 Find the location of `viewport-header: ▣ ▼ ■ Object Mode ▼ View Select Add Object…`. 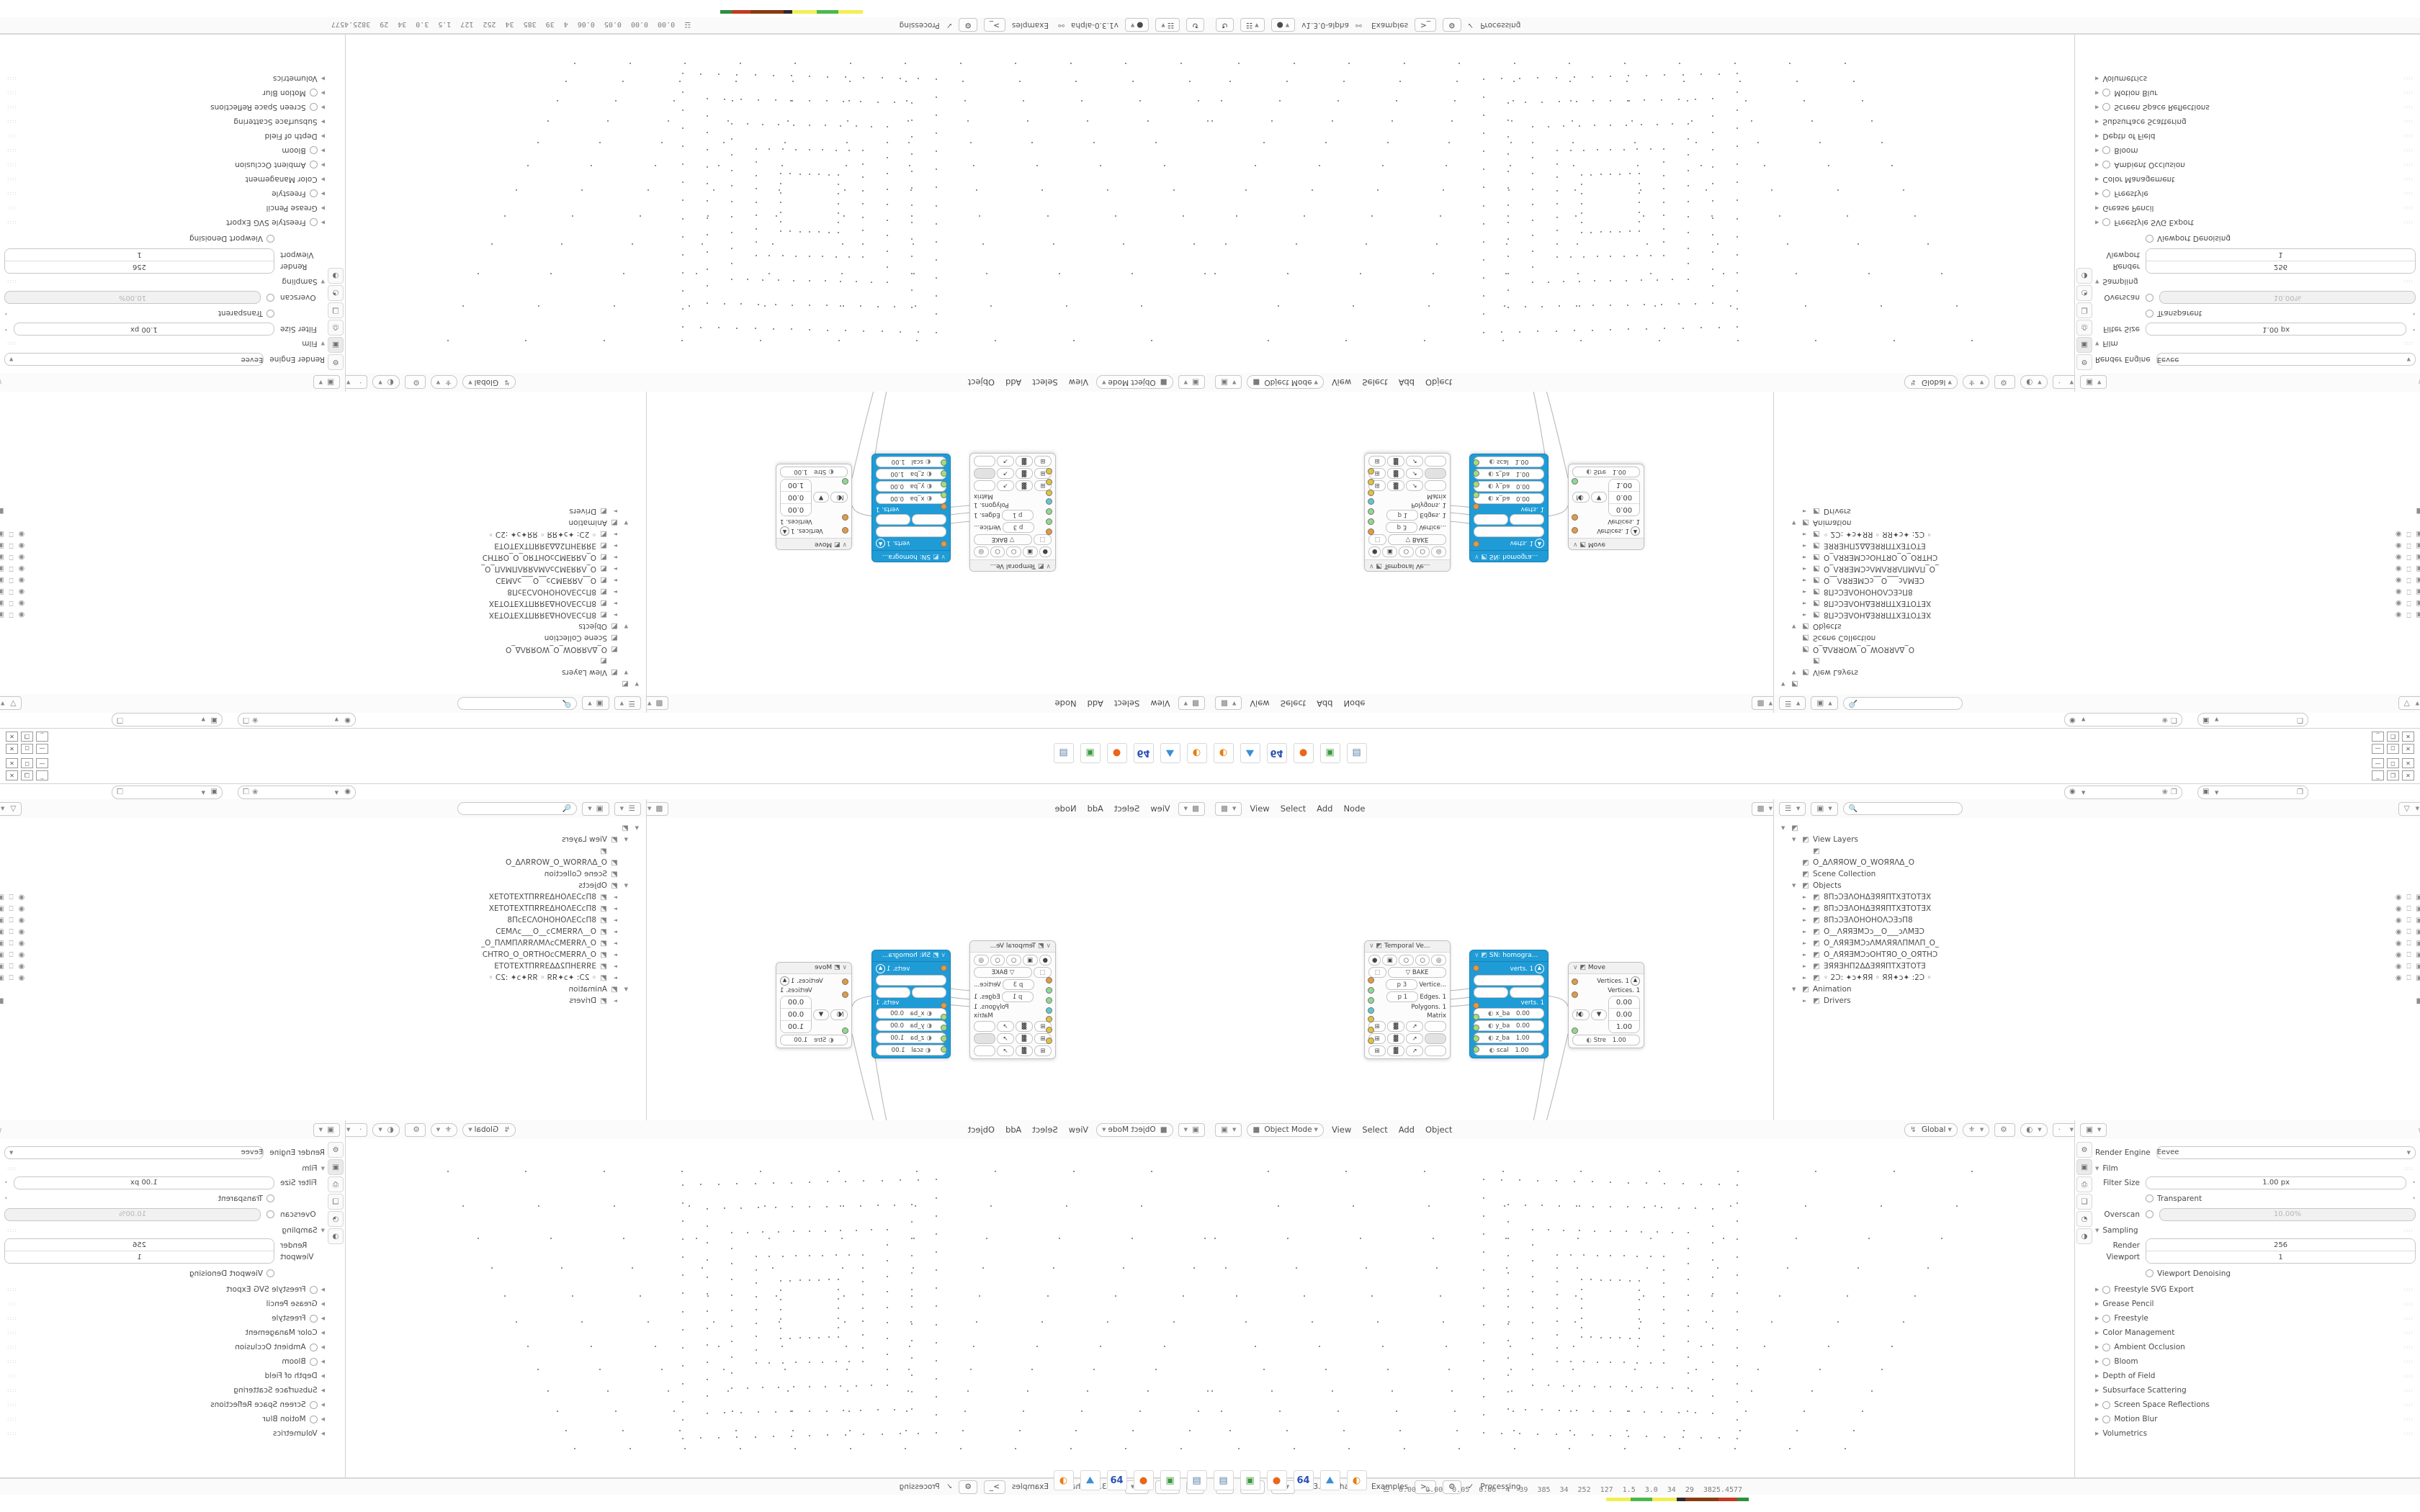

viewport-header: ▣ ▼ ■ Object Mode ▼ View Select Add Object… is located at coordinates (773, 1130).